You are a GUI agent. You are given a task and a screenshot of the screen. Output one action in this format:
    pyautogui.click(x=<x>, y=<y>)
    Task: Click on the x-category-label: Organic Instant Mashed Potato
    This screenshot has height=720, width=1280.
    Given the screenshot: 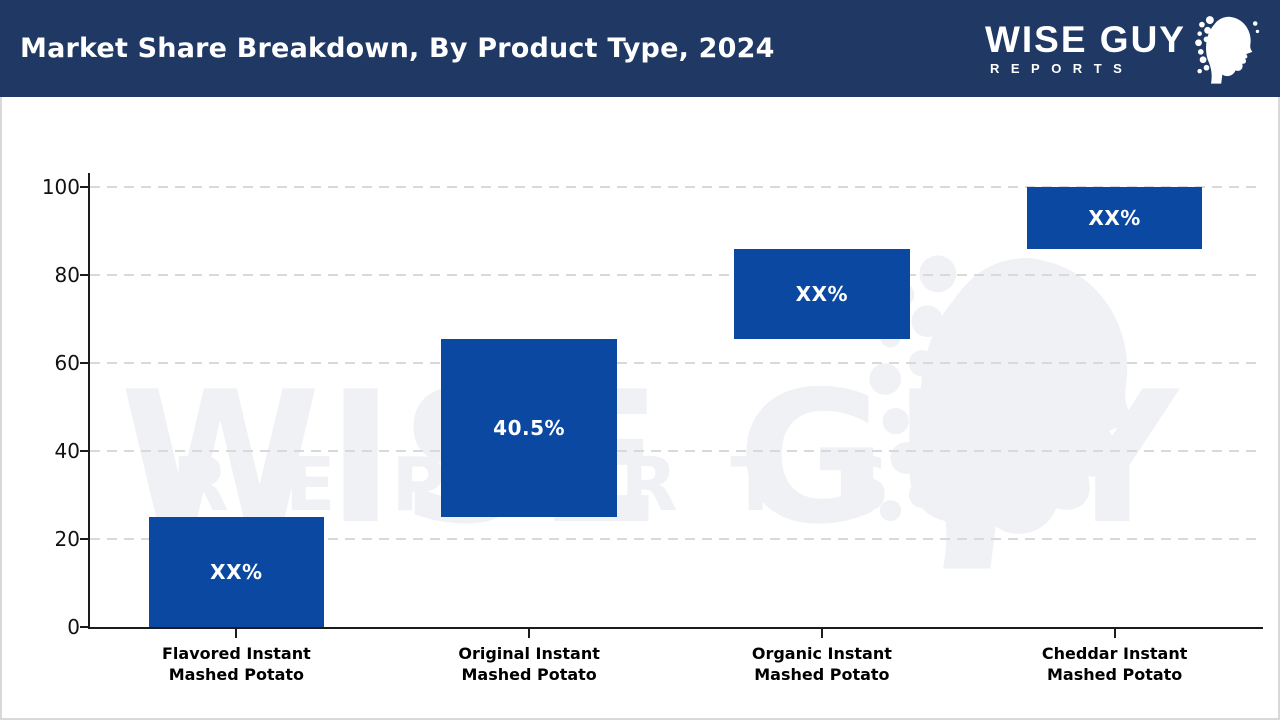 What is the action you would take?
    pyautogui.click(x=821, y=664)
    